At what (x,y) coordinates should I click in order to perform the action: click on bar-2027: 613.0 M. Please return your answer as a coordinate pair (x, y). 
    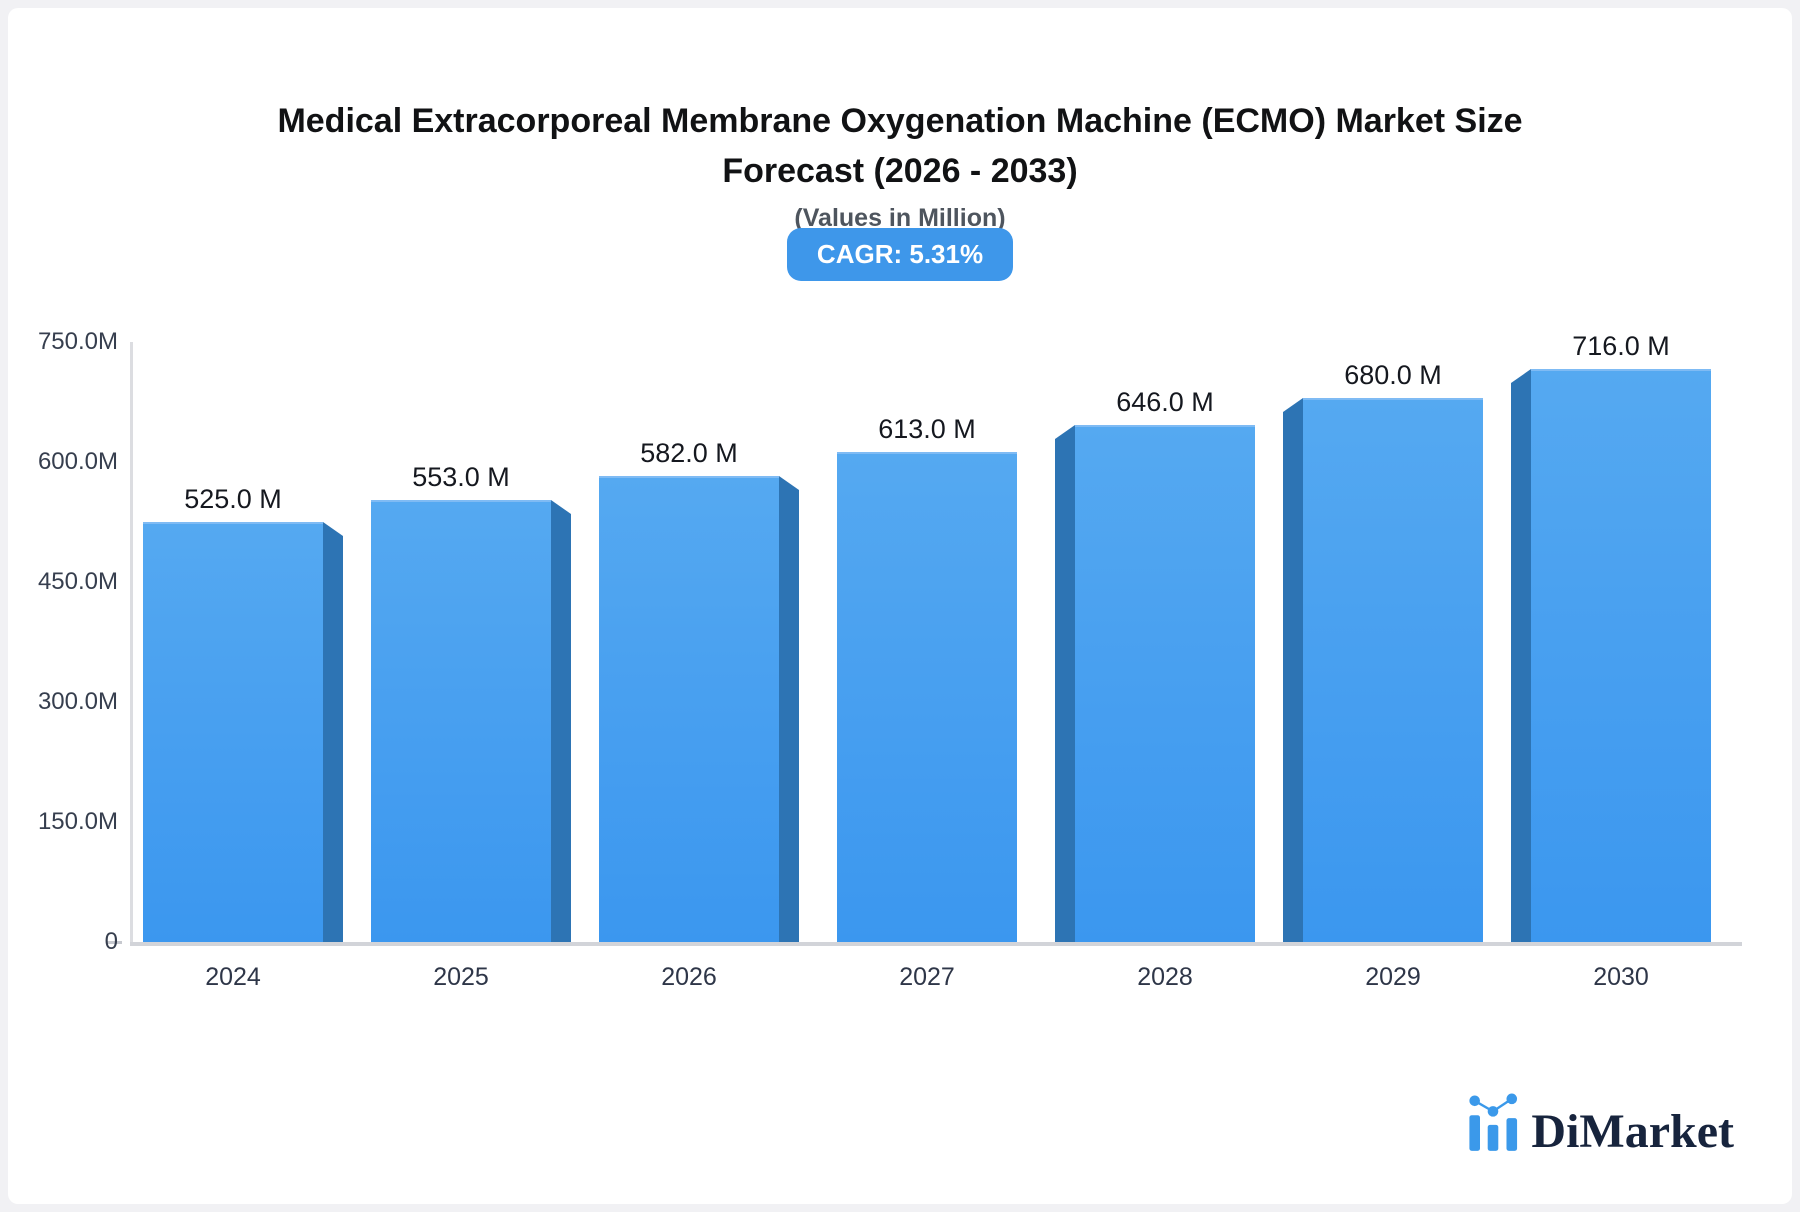
    Looking at the image, I should click on (927, 678).